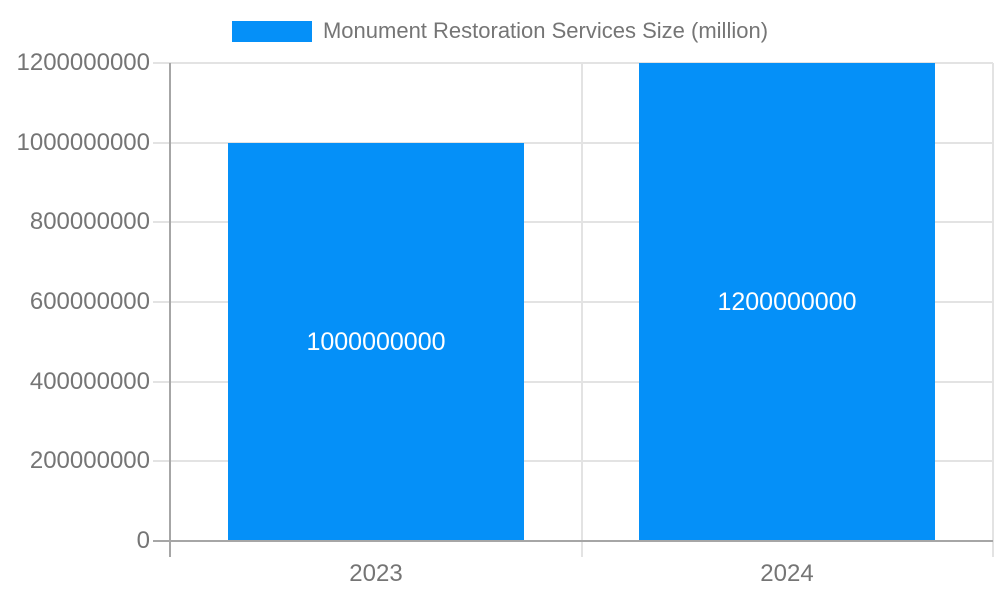  What do you see at coordinates (89, 301) in the screenshot?
I see `y-axis-tick-label: 600000000` at bounding box center [89, 301].